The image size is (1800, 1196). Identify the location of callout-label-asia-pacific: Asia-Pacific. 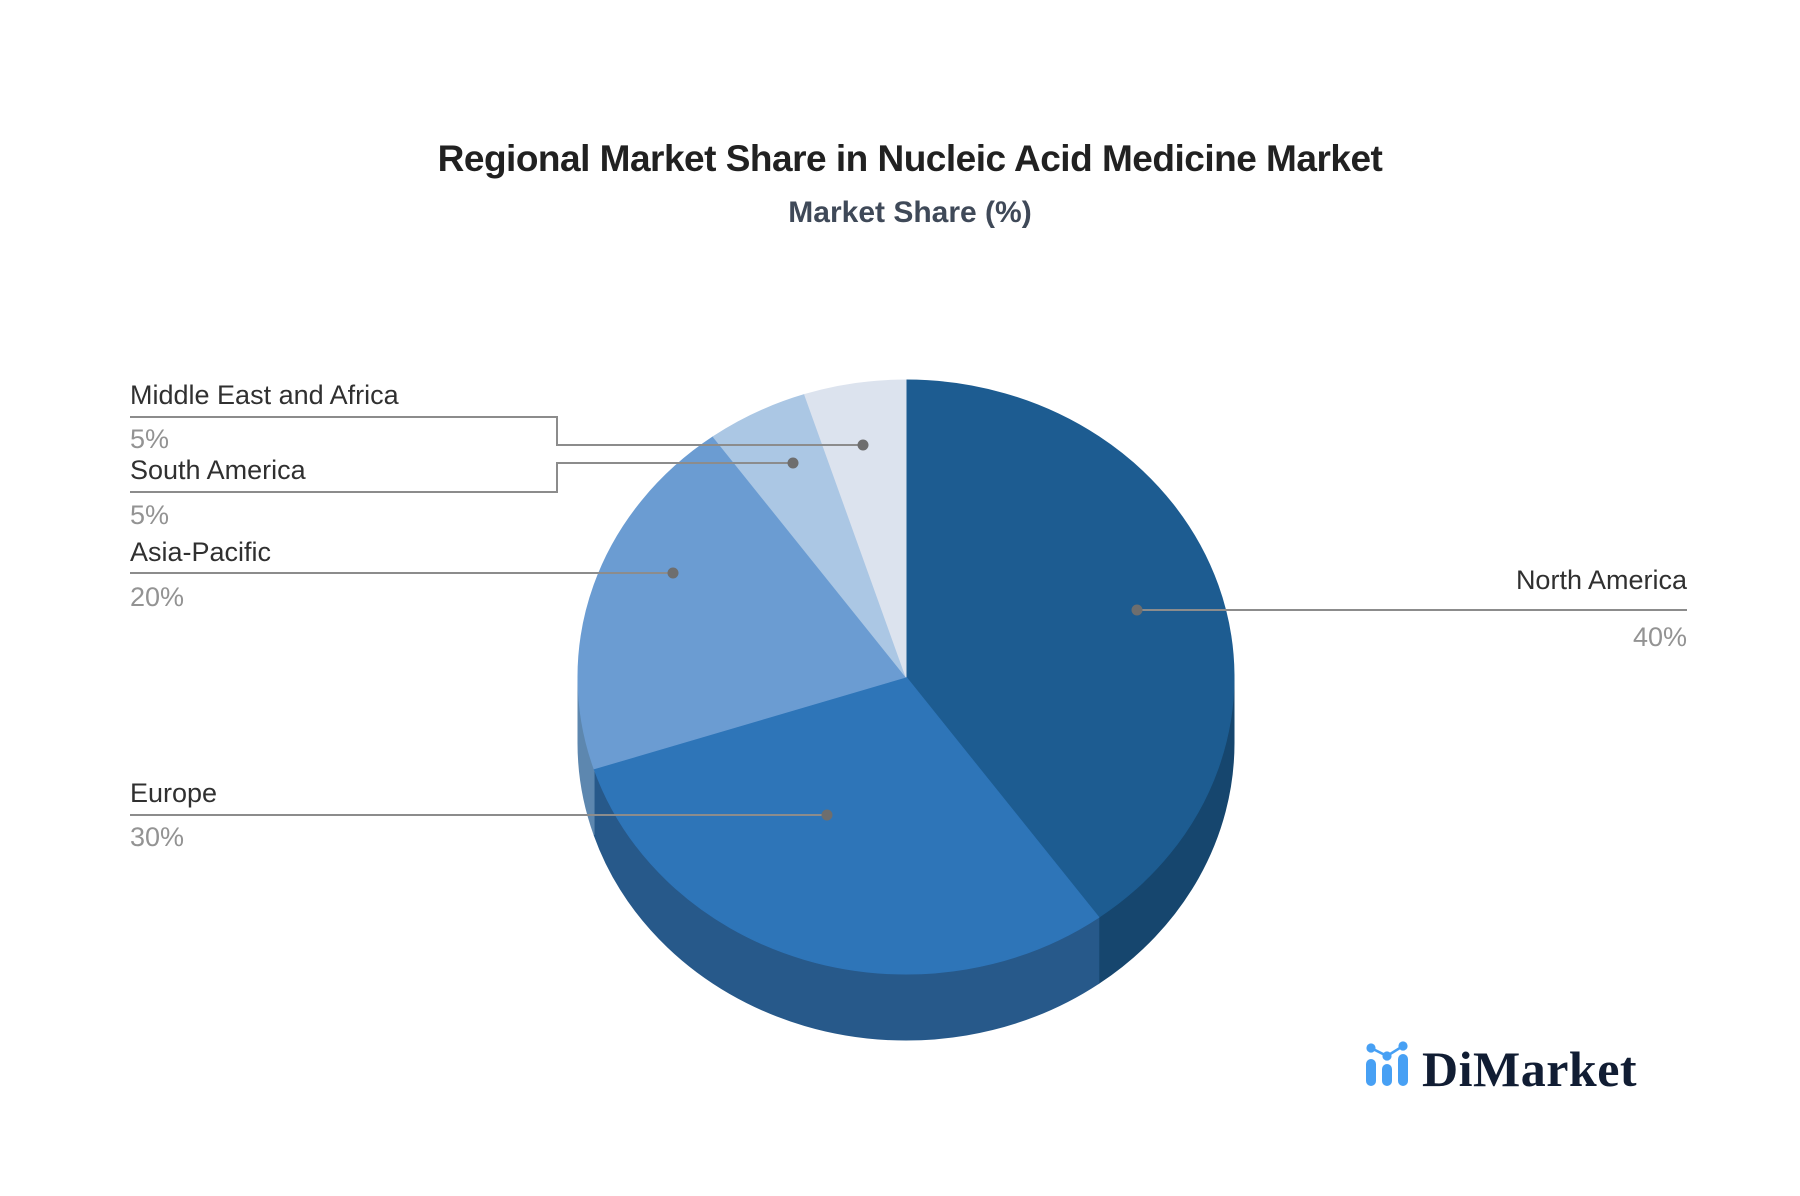
(201, 552).